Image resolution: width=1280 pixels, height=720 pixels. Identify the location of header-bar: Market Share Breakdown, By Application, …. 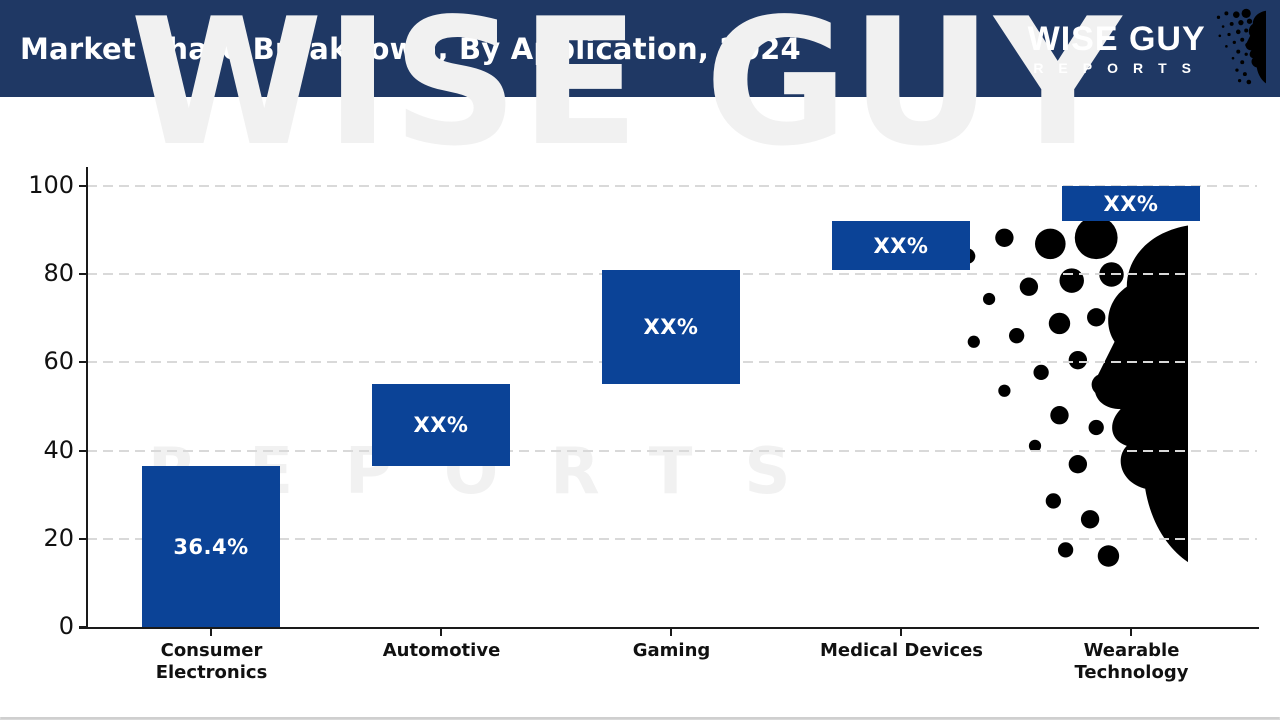
(640, 48).